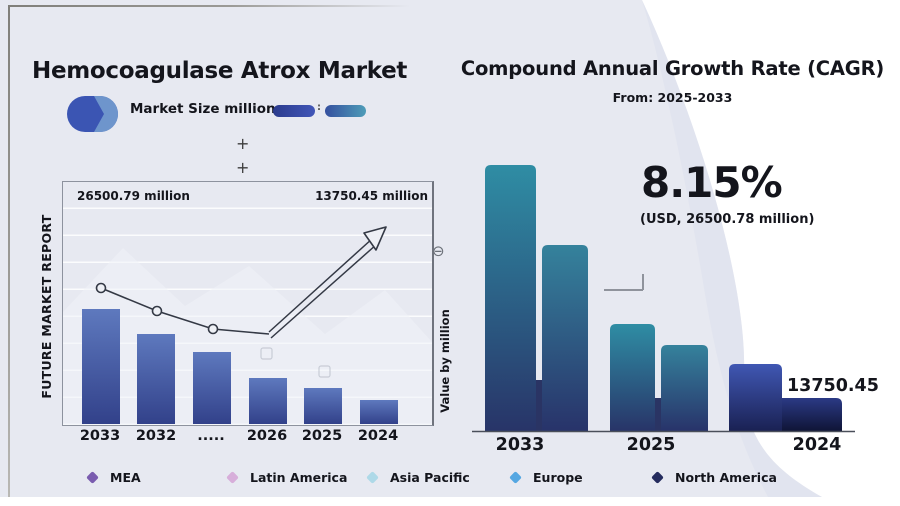 The image size is (900, 506). I want to click on annotation-2033-value: 26500.79 million, so click(133, 196).